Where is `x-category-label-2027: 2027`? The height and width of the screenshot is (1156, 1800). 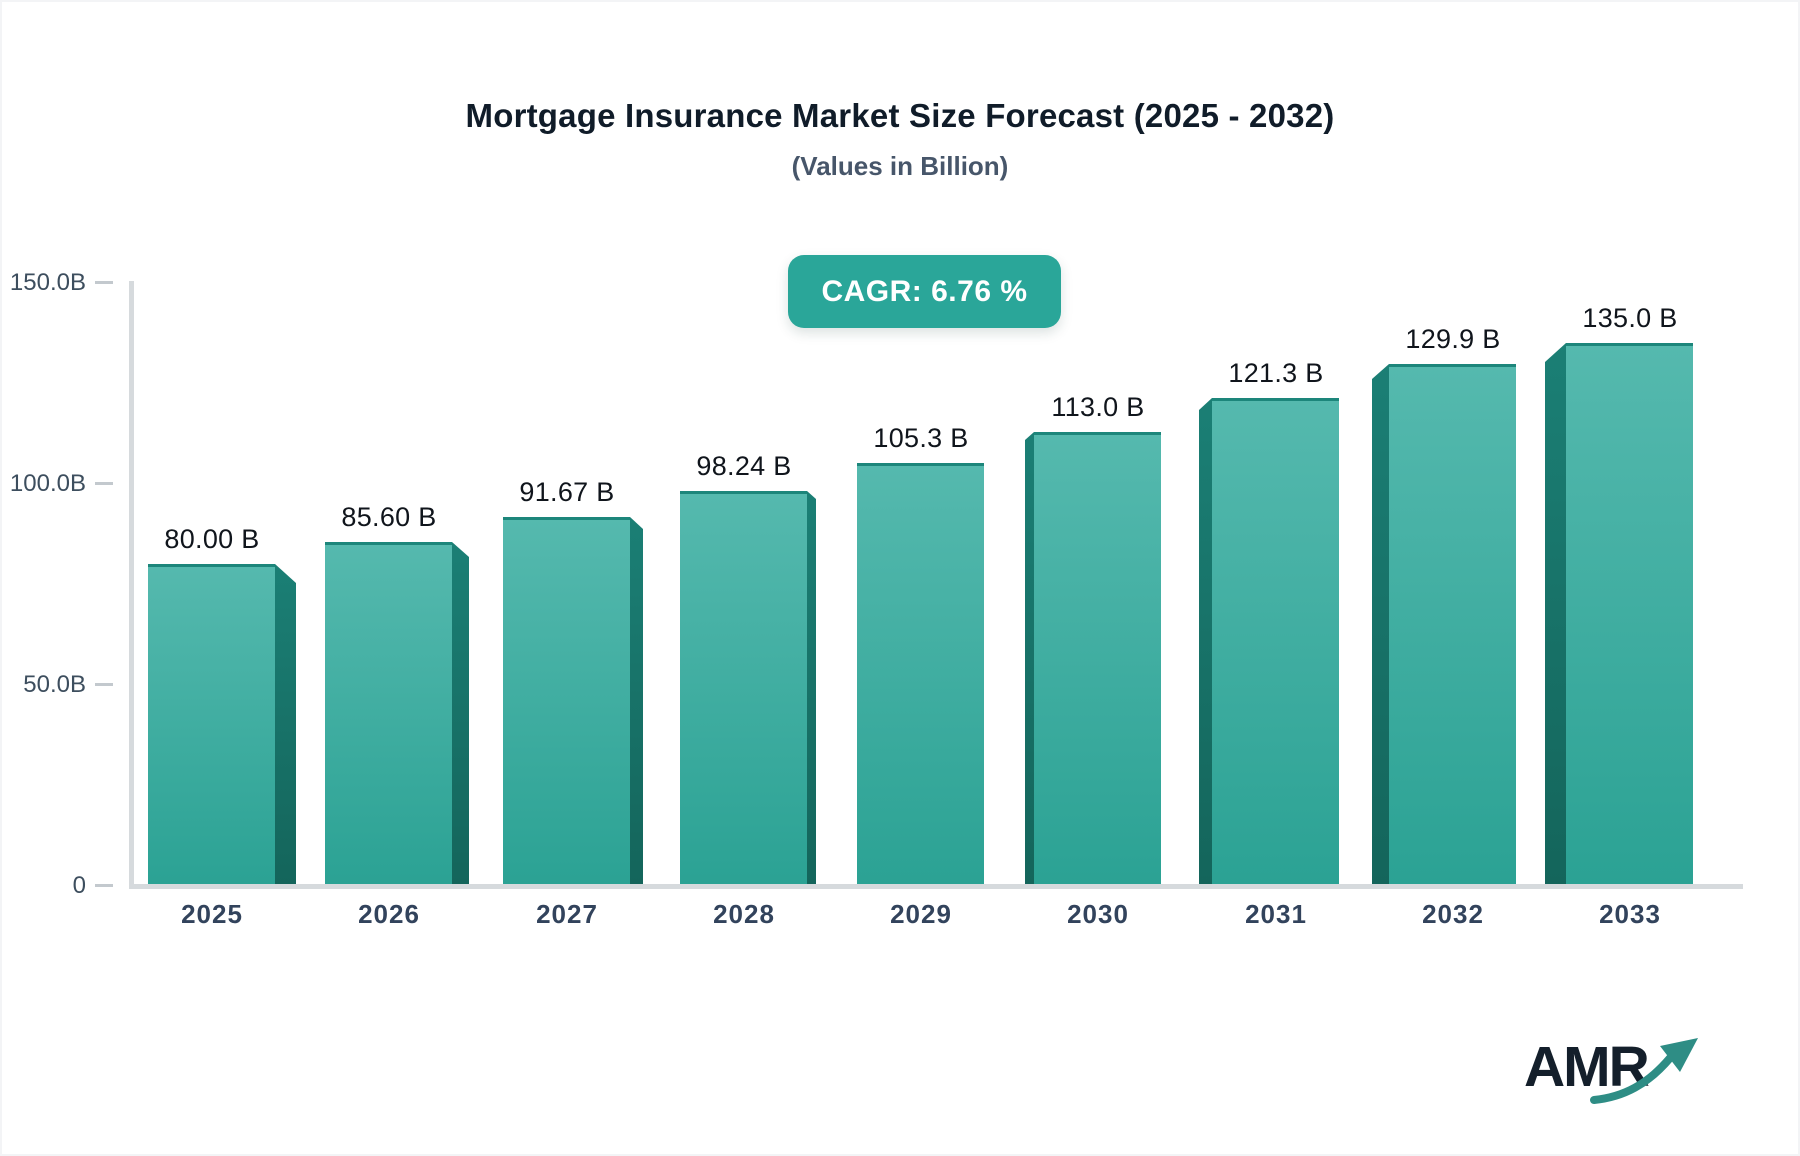 x-category-label-2027: 2027 is located at coordinates (567, 914).